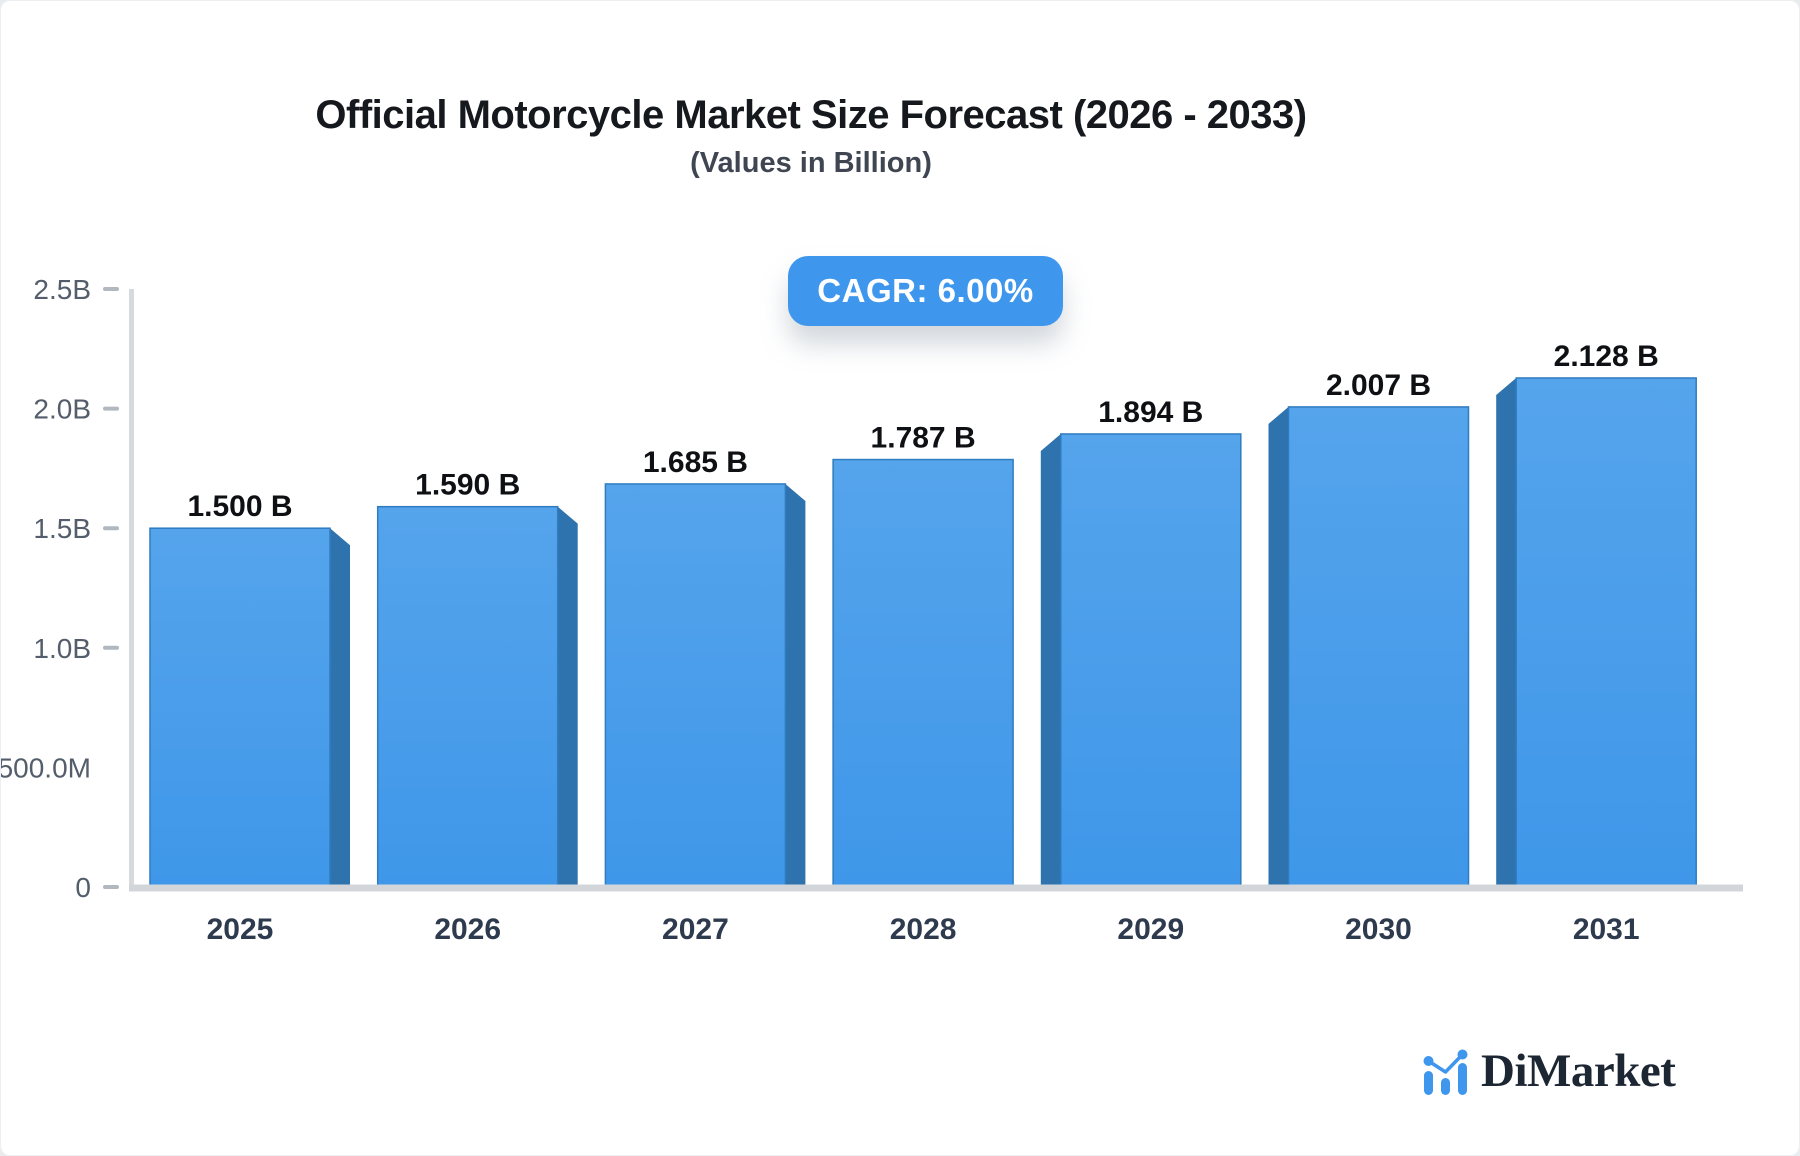  Describe the element at coordinates (1150, 929) in the screenshot. I see `x-axis-label: 2029` at that location.